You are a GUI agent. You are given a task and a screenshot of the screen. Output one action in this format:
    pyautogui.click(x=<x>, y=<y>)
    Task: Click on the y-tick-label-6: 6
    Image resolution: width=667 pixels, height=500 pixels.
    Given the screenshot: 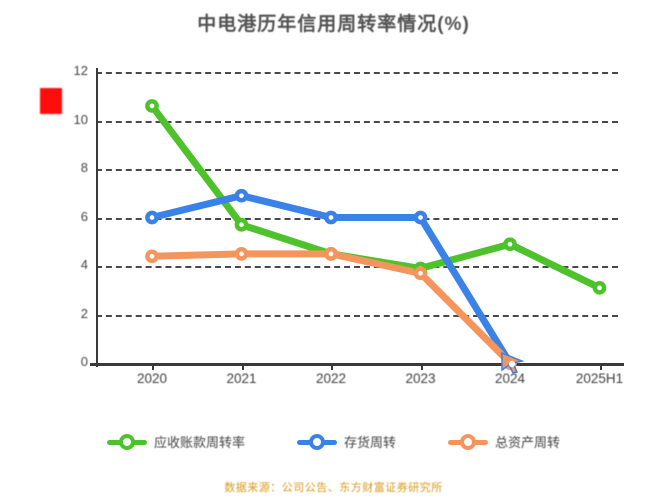 What is the action you would take?
    pyautogui.click(x=84, y=216)
    